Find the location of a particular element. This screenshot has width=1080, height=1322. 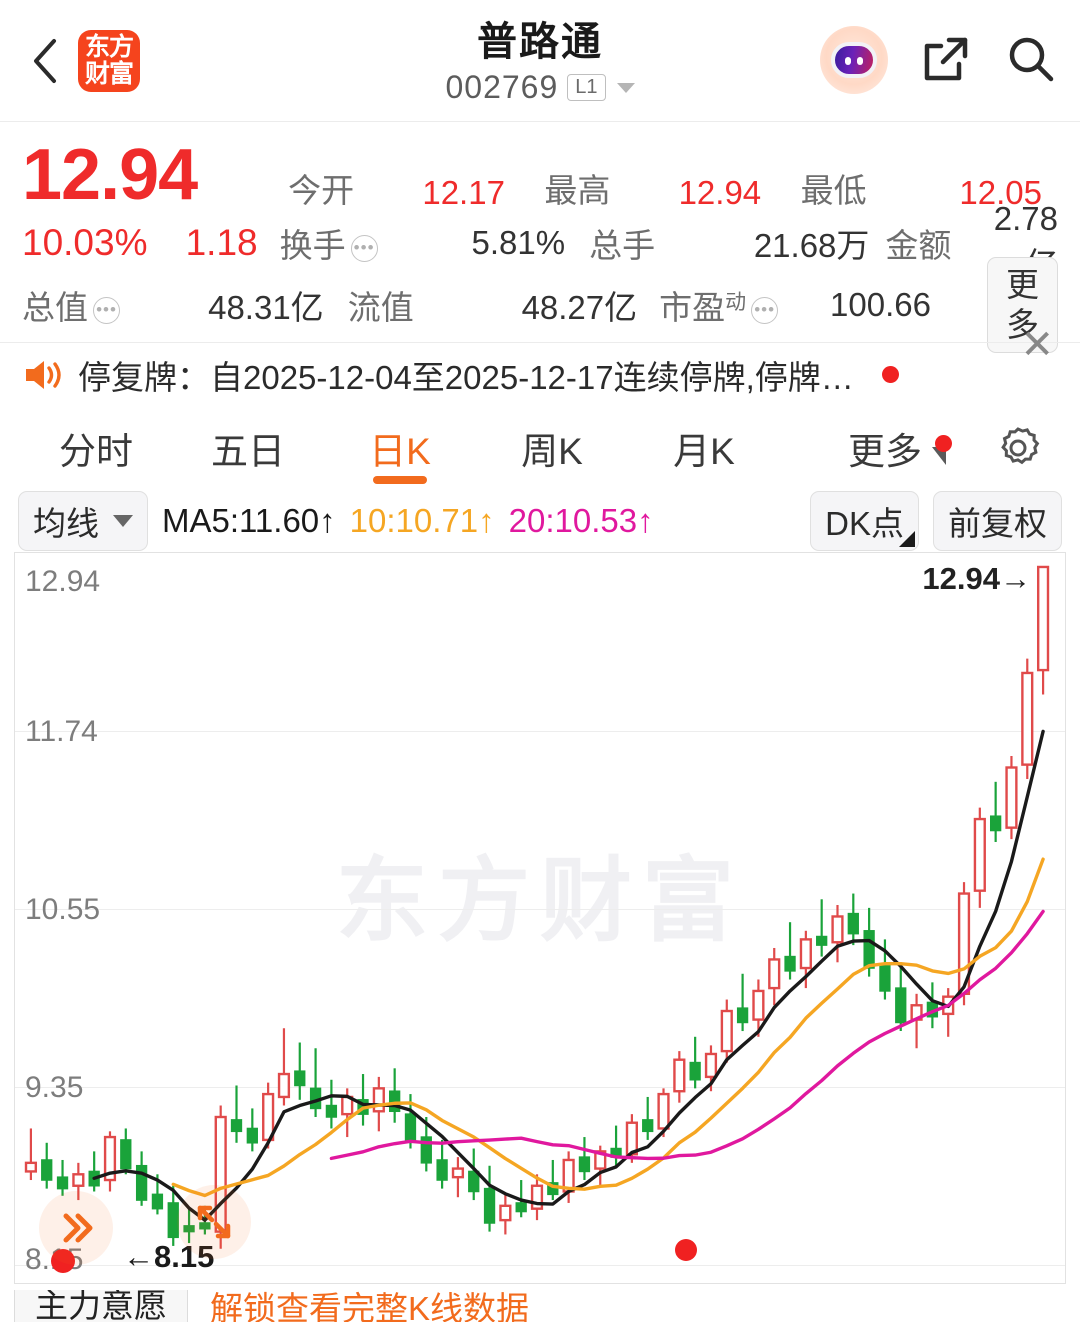

amount-label: 金额 is located at coordinates (918, 245).